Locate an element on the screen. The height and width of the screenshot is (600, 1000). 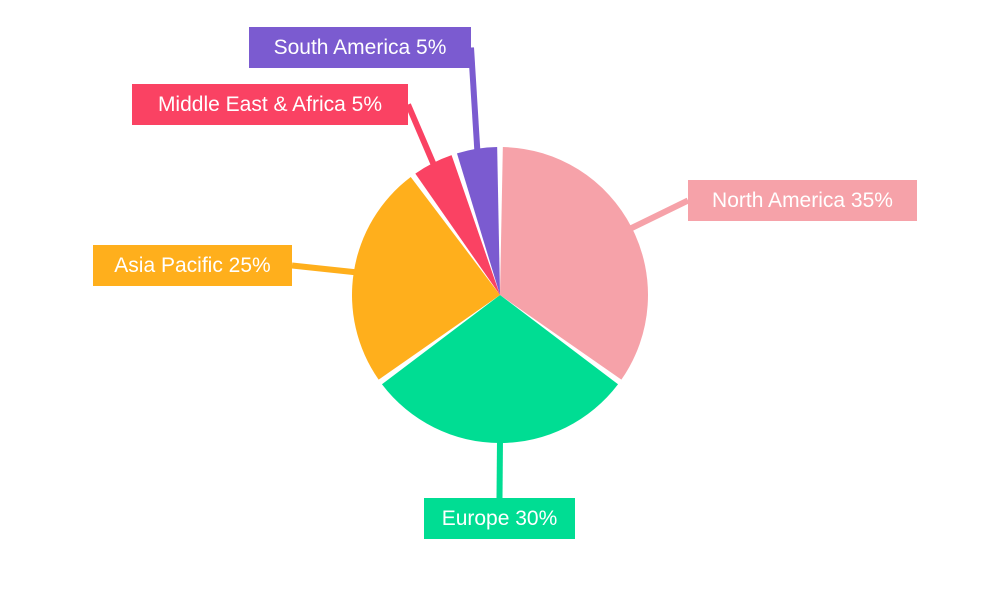
pie-label-middle-east-africa-text: Middle East & Africa 5% is located at coordinates (270, 104).